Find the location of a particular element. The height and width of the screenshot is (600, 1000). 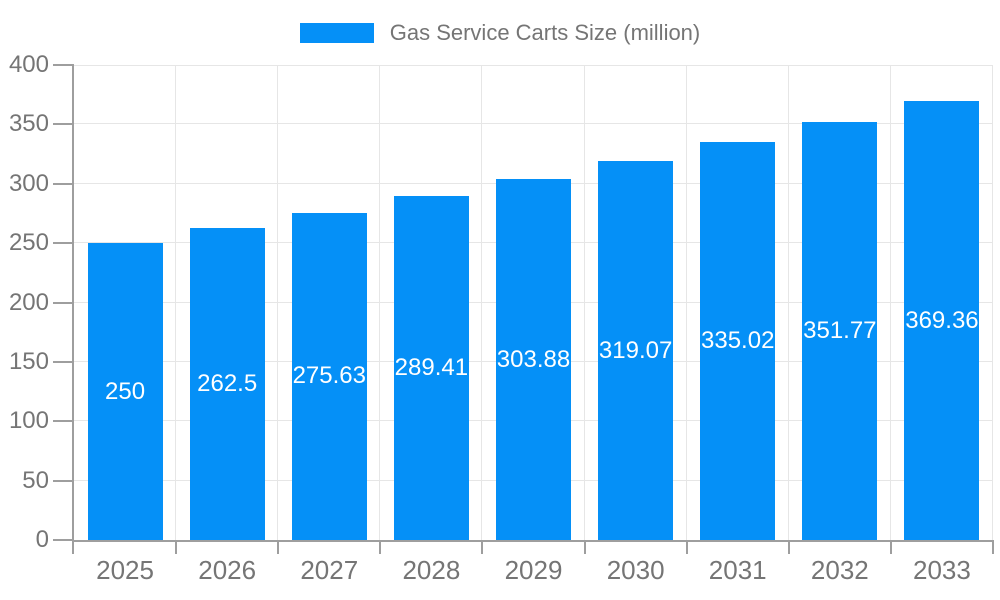

legend-label: Gas Service Carts Size (million) is located at coordinates (545, 32).